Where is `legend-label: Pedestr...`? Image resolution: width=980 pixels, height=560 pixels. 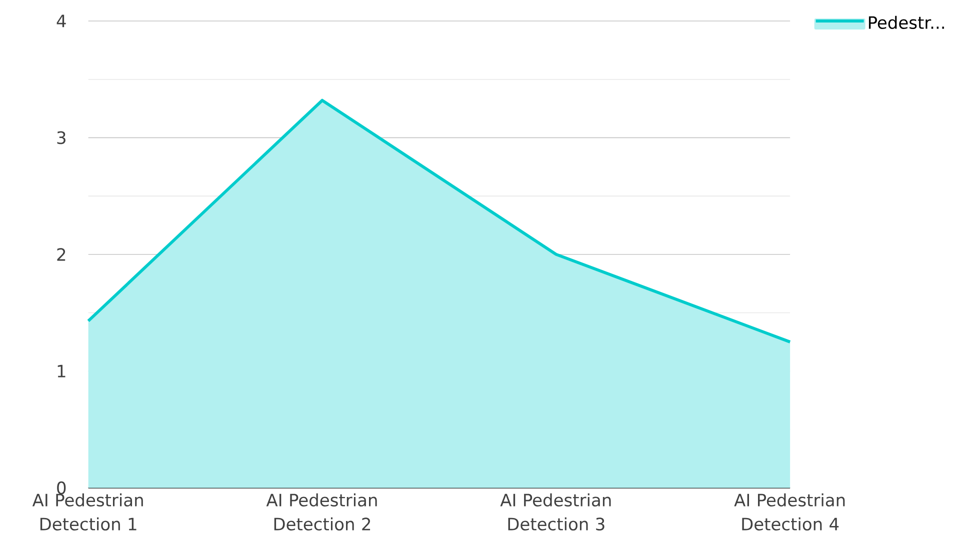 legend-label: Pedestr... is located at coordinates (906, 23).